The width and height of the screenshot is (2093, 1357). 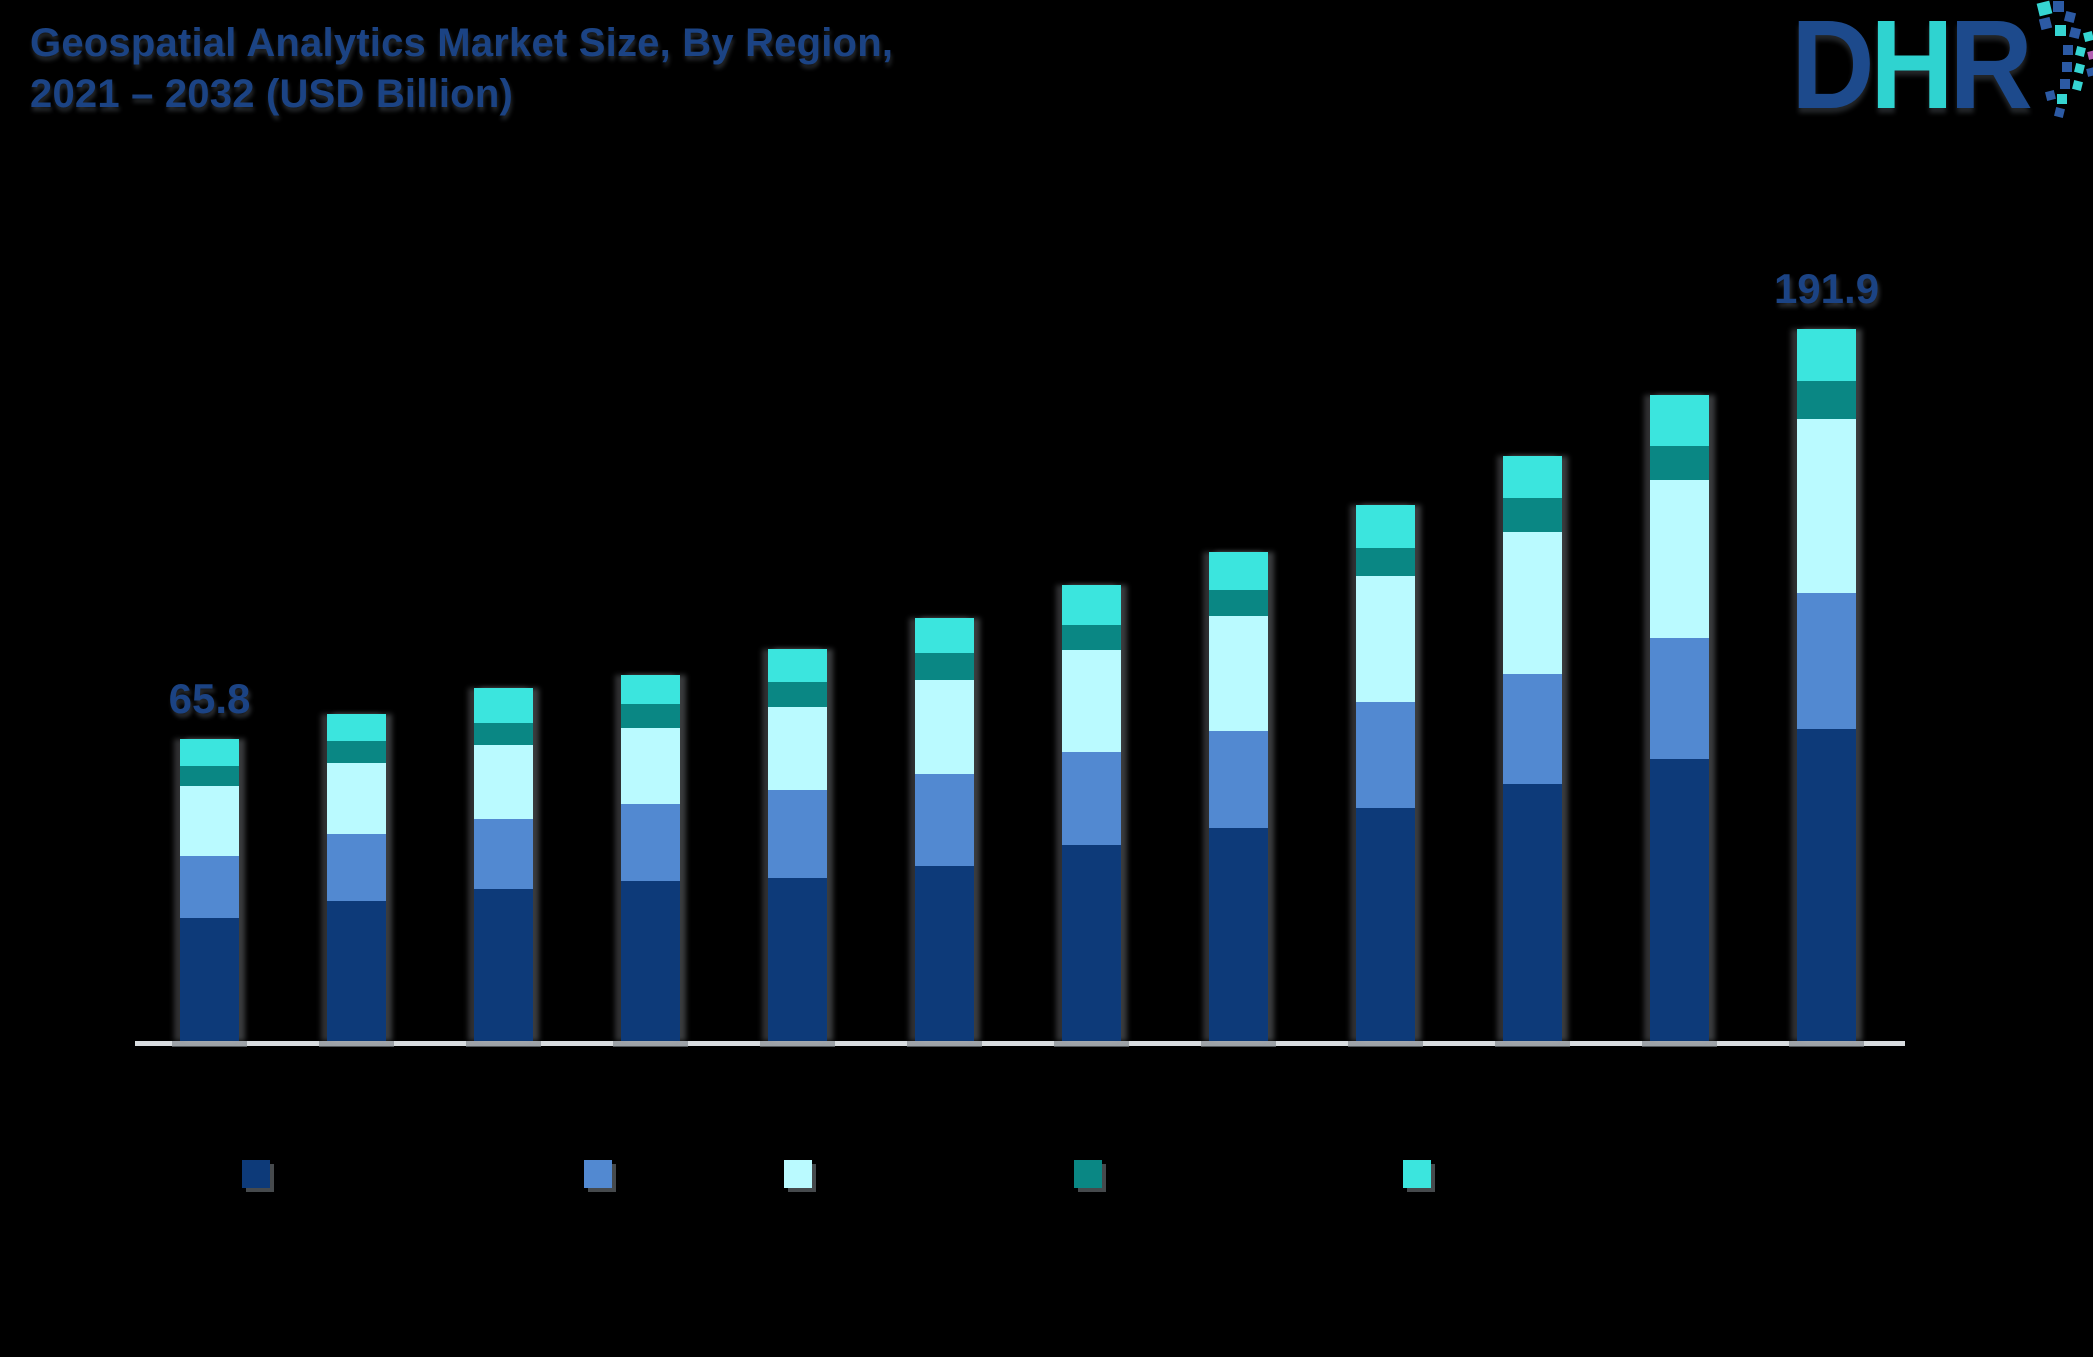 What do you see at coordinates (1991, 67) in the screenshot?
I see `logo-letter-r: R` at bounding box center [1991, 67].